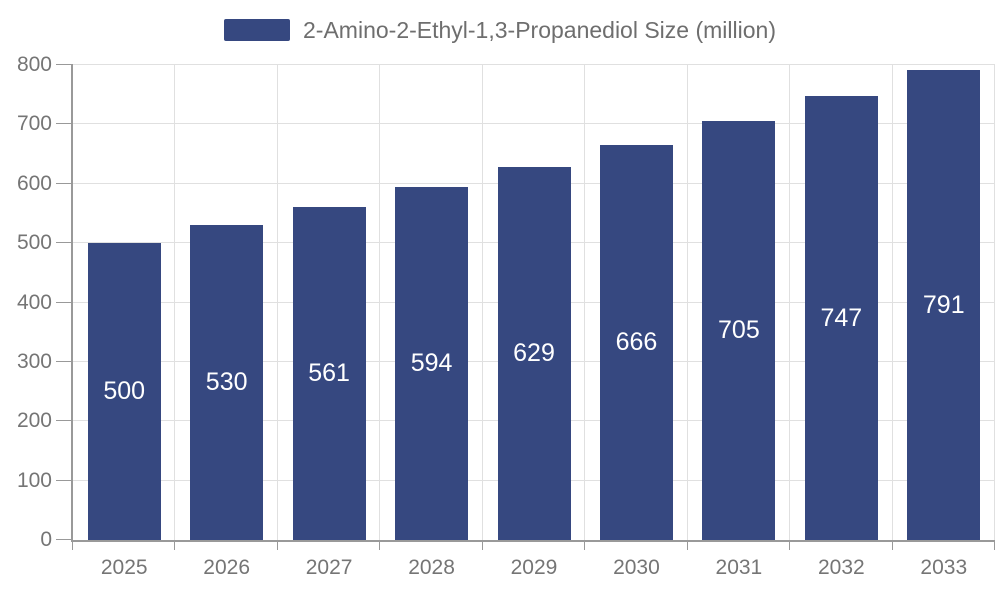 Image resolution: width=1000 pixels, height=600 pixels. I want to click on bar-value-label: 561, so click(329, 372).